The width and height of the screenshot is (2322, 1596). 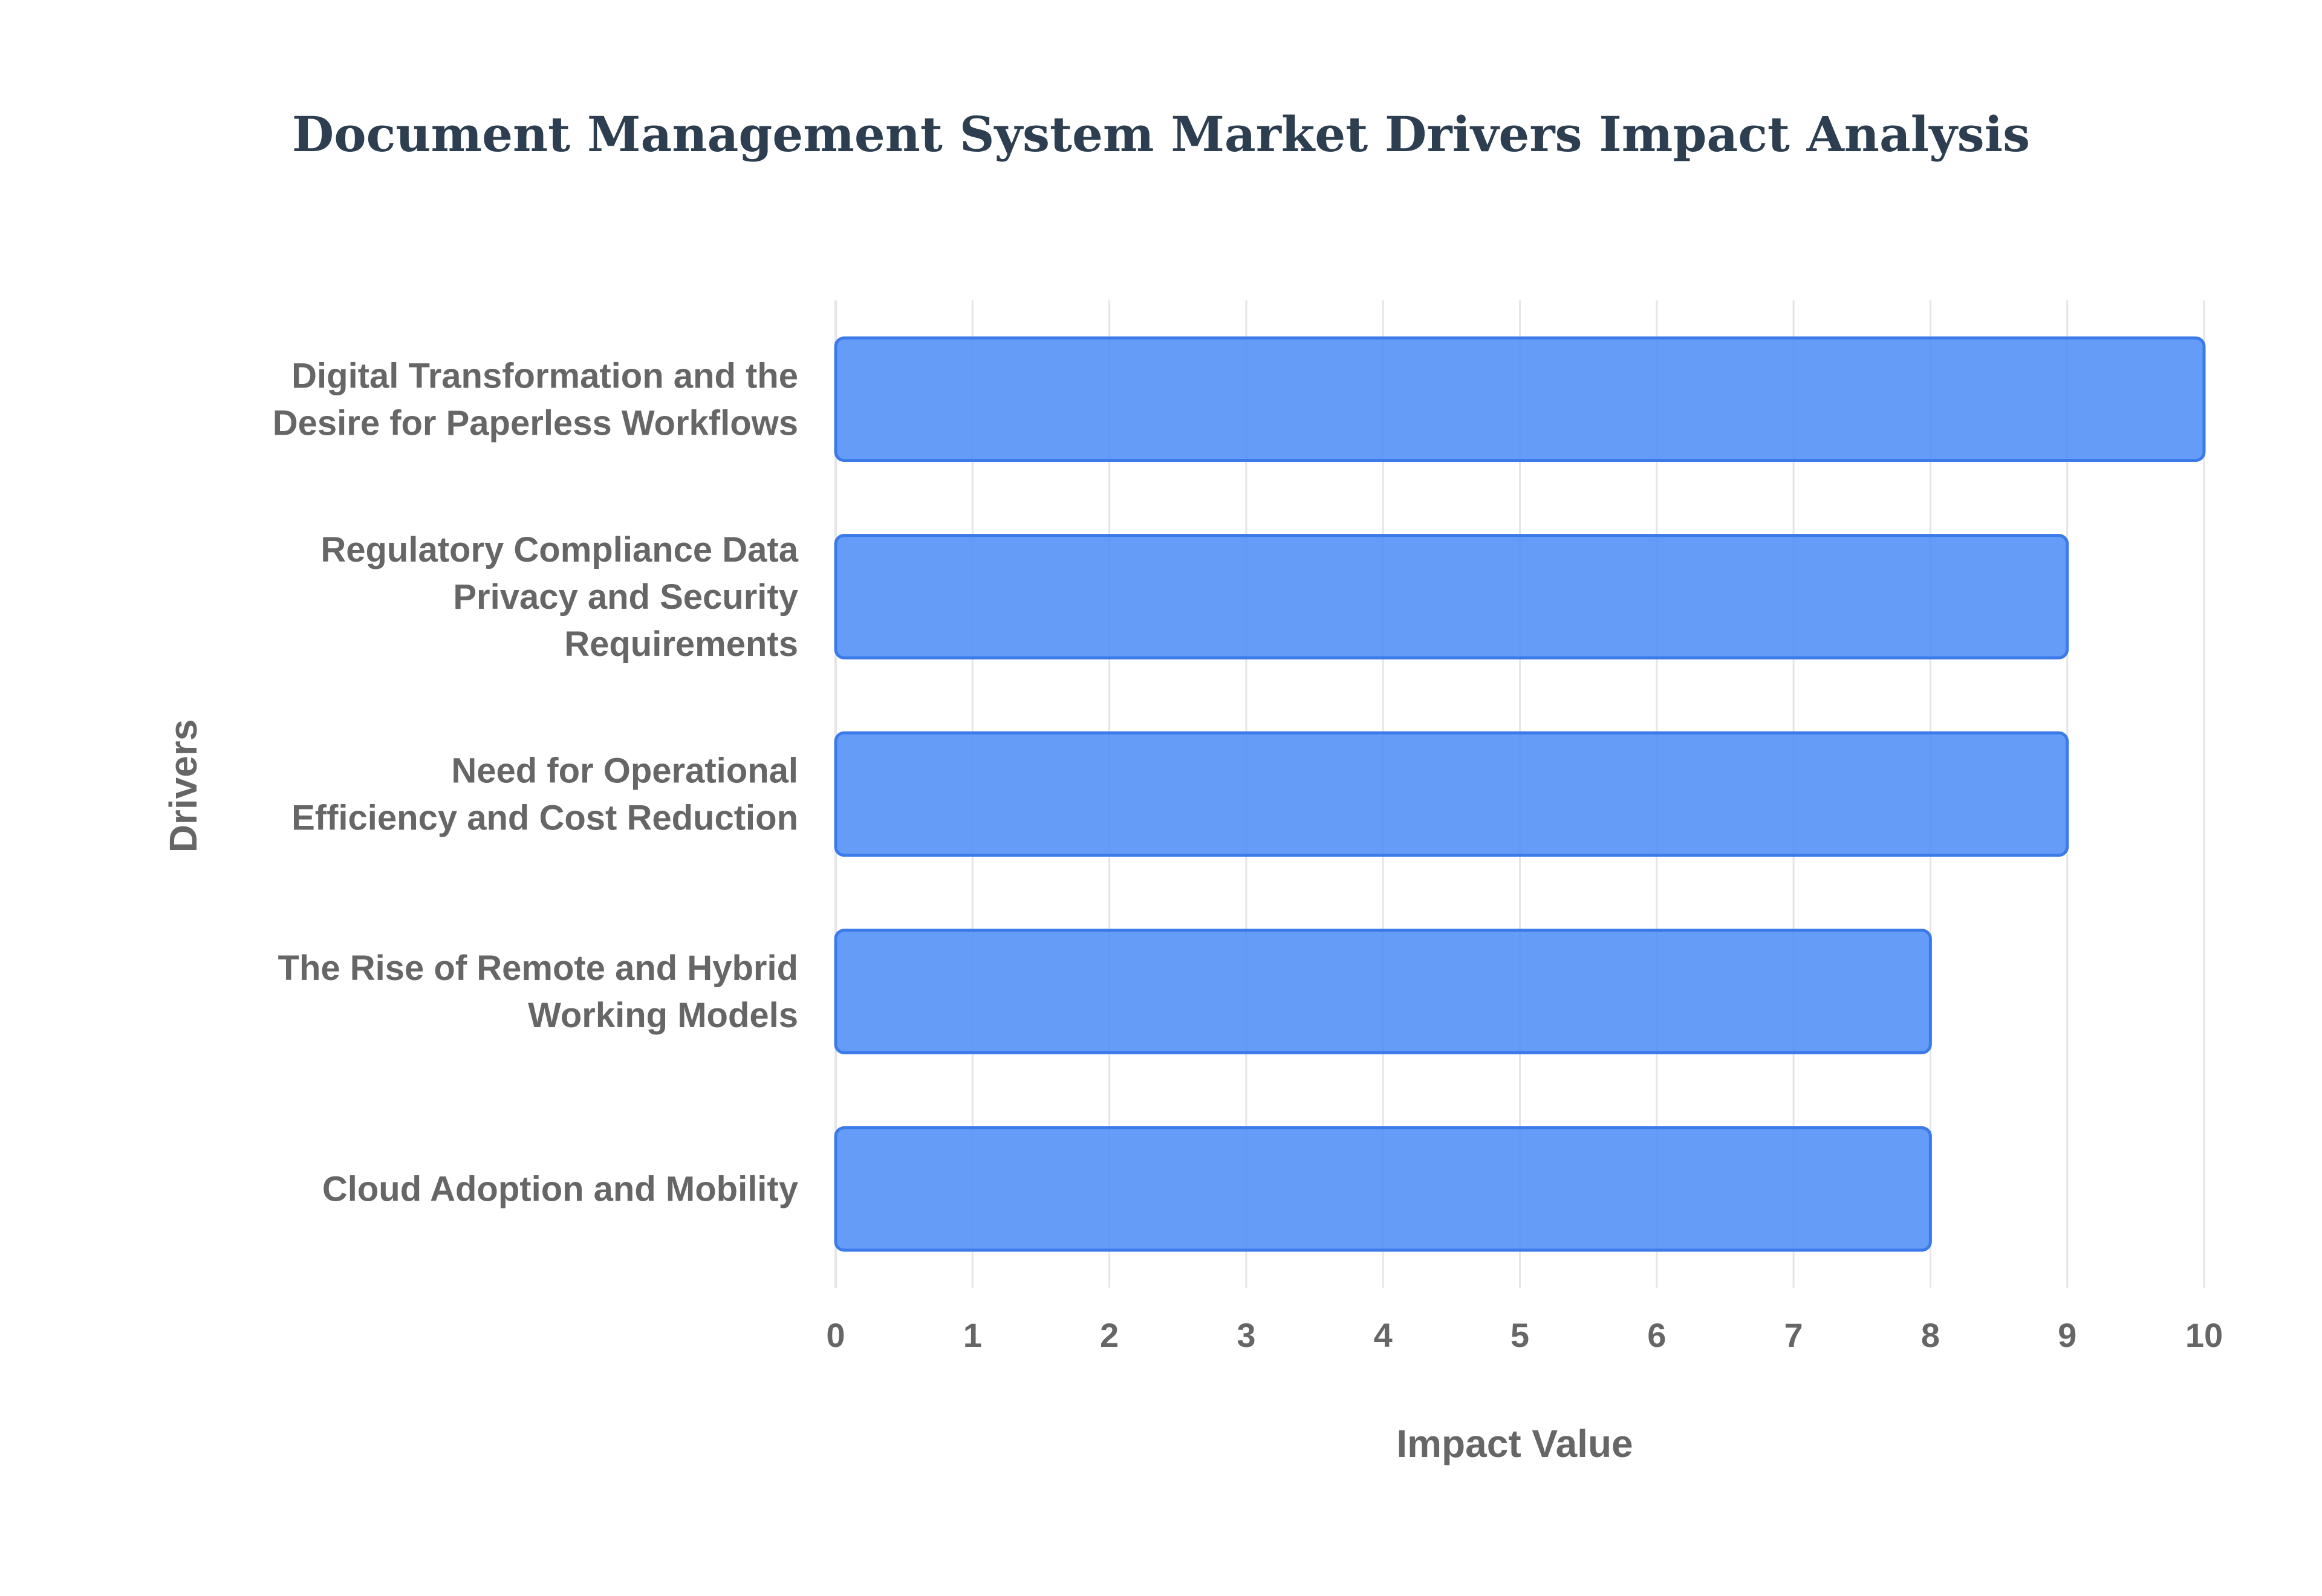 I want to click on y-category-label-line: Digital Transformation and the, so click(x=544, y=375).